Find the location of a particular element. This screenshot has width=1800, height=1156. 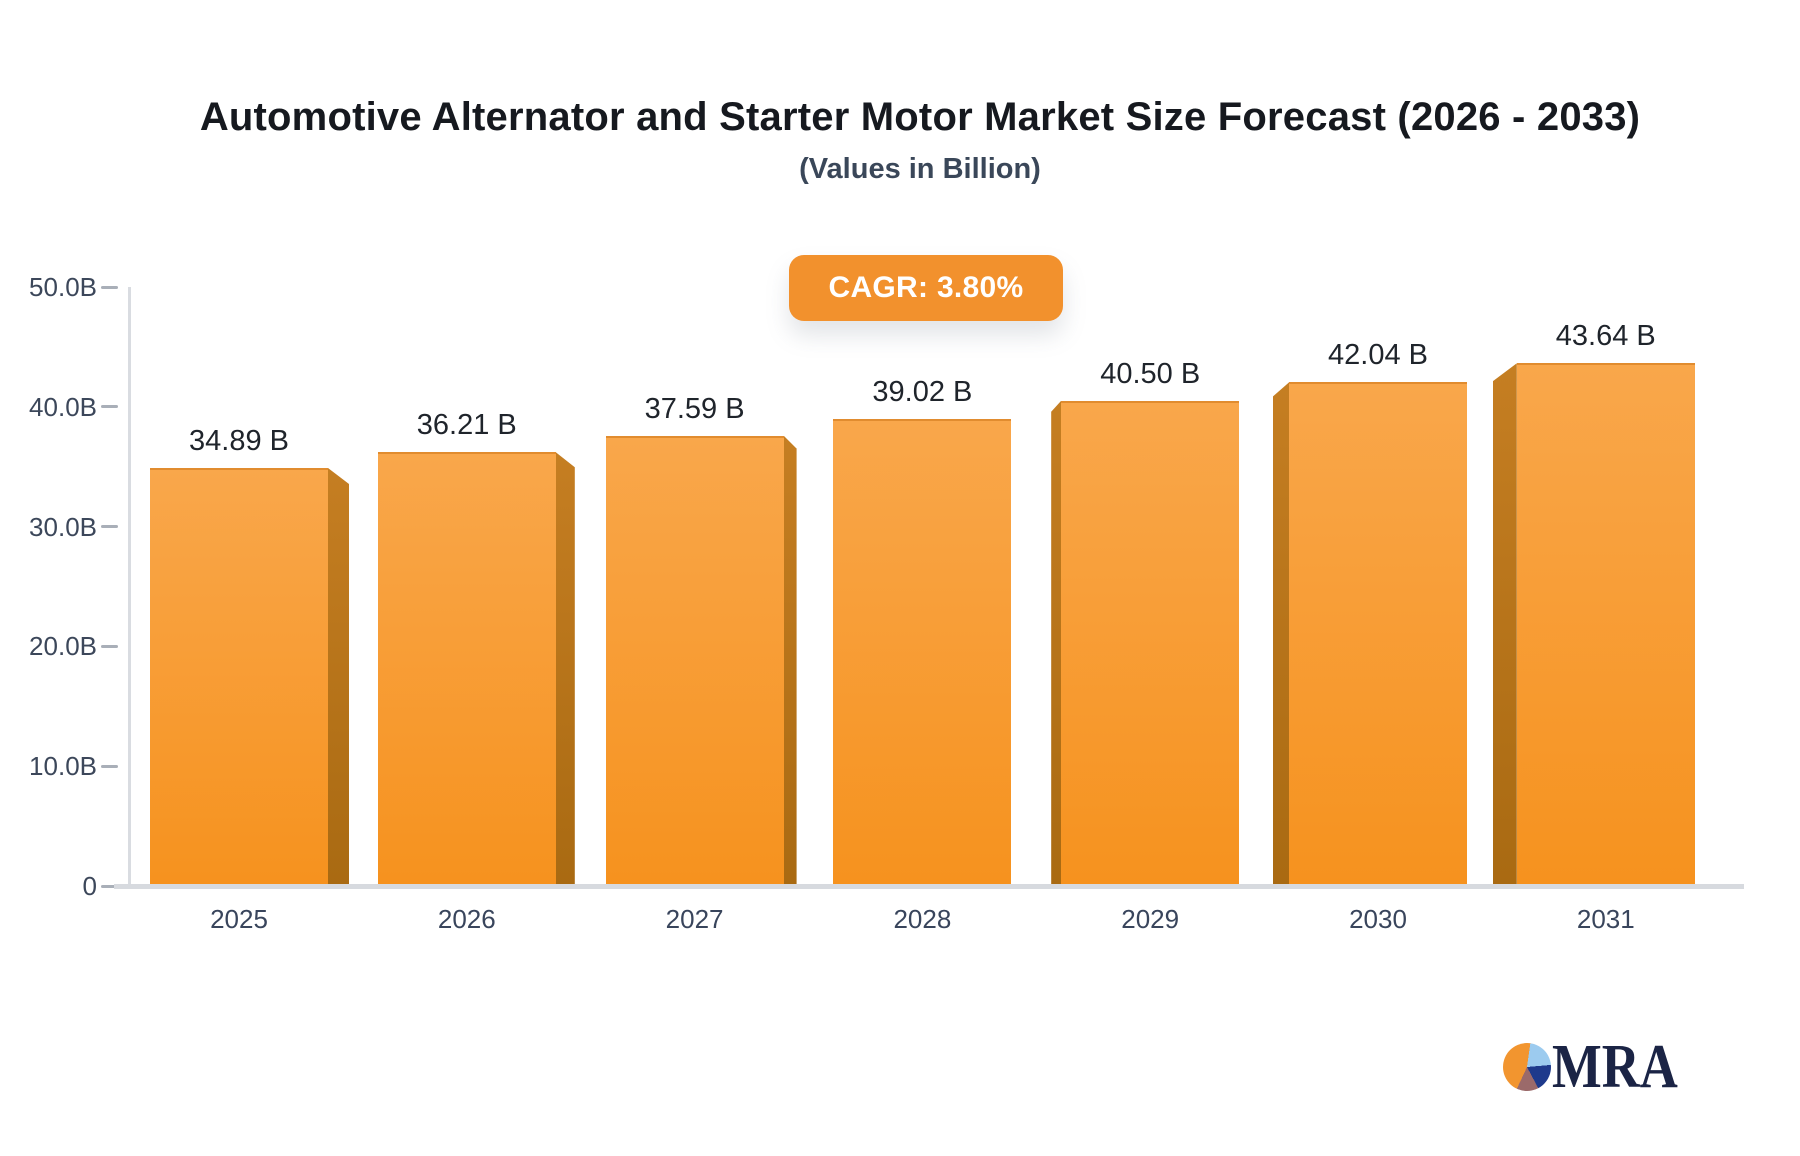

bar-value-label: 42.04 B is located at coordinates (1378, 355).